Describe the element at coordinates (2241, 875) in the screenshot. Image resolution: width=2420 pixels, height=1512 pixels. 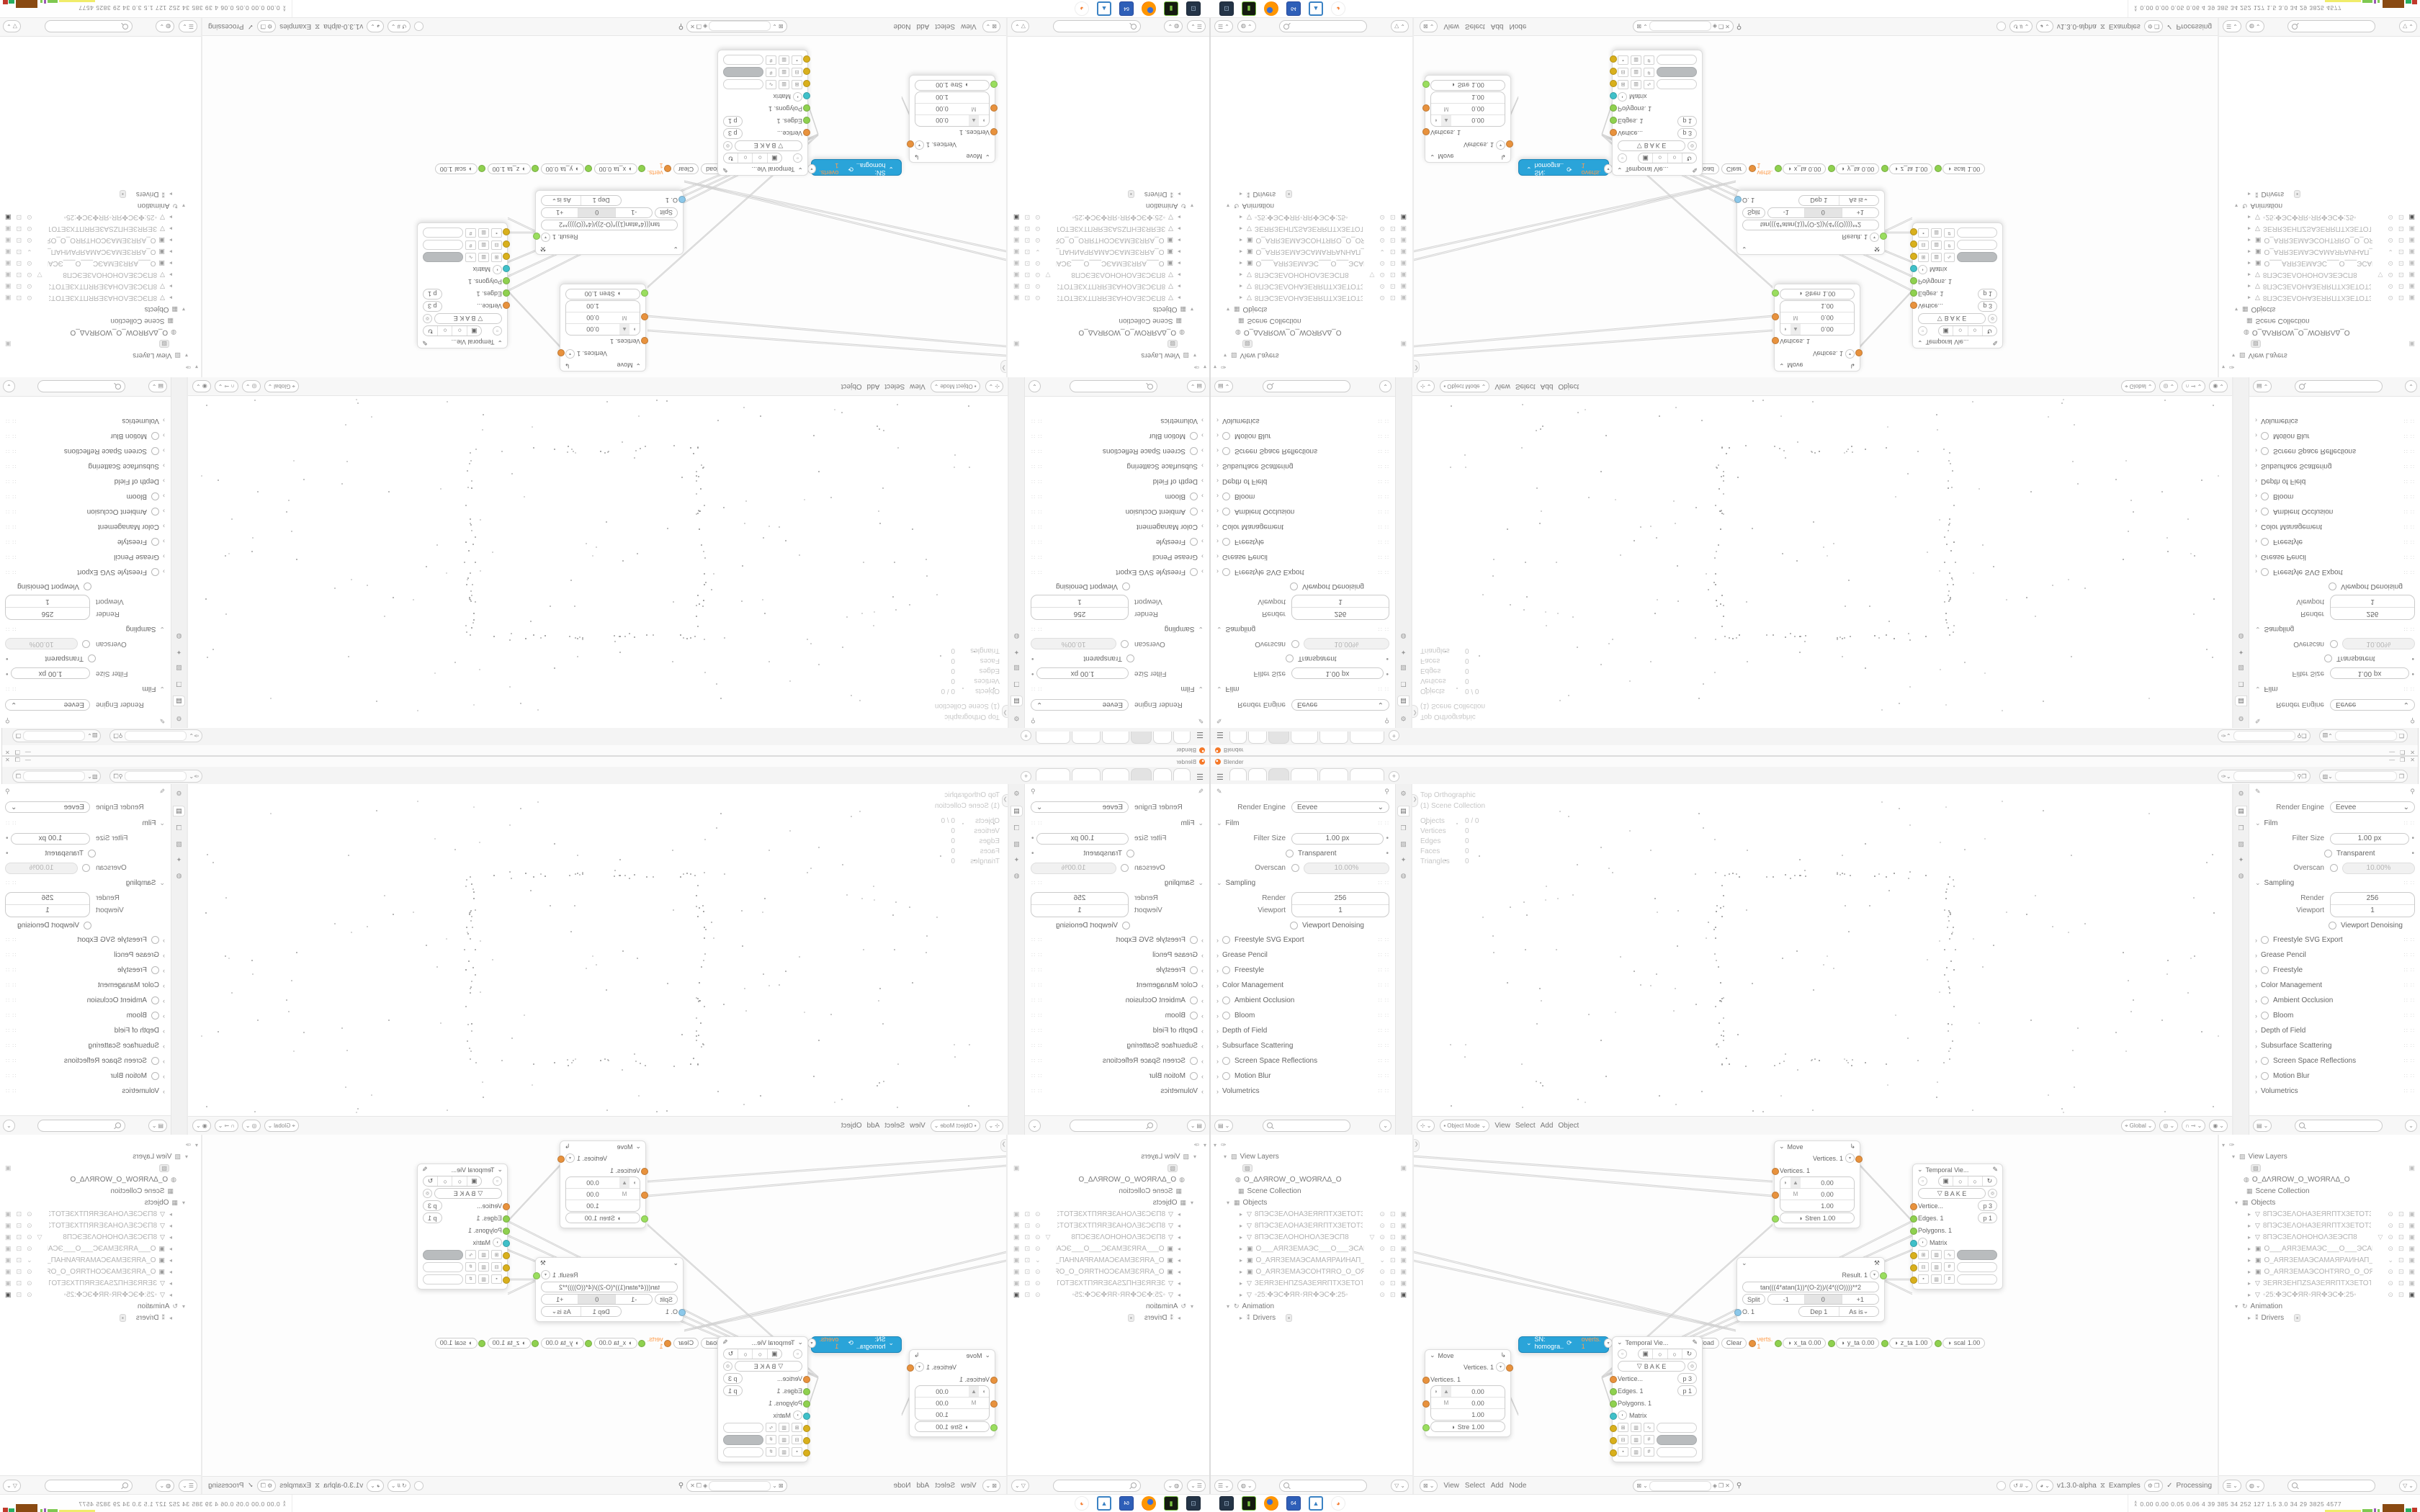
I see `properties-tab-6-icon: ◍` at that location.